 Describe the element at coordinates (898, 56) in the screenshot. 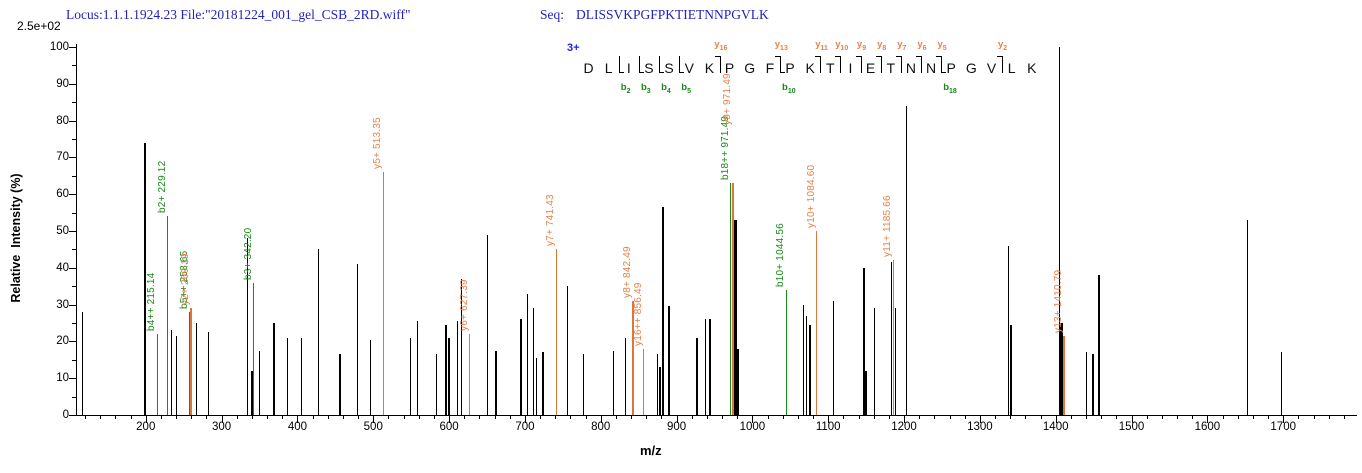

I see `y-ion-hook` at that location.